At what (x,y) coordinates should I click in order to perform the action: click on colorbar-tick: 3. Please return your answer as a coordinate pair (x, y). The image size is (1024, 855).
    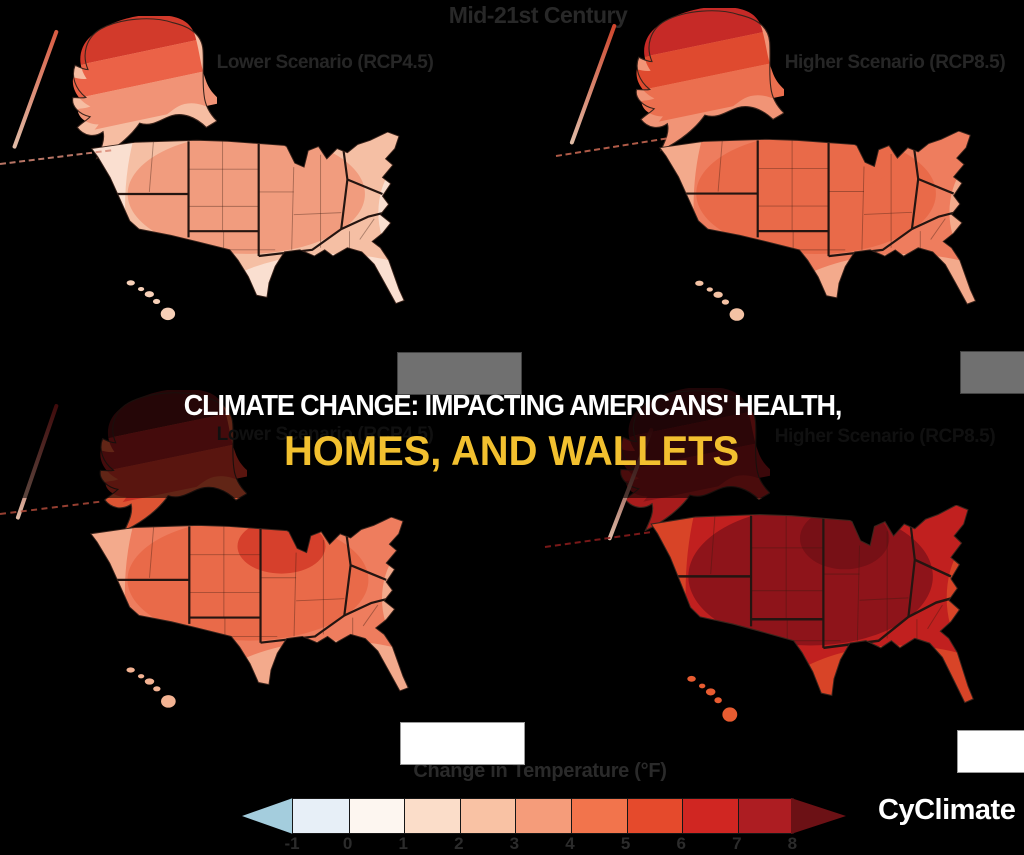
    Looking at the image, I should click on (514, 843).